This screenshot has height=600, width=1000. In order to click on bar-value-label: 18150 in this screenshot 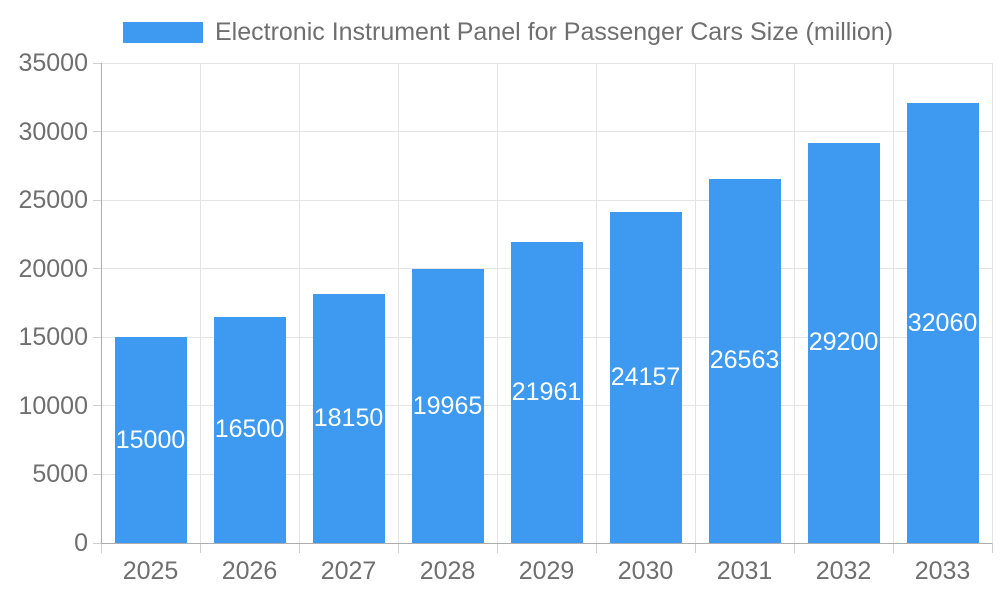, I will do `click(348, 418)`.